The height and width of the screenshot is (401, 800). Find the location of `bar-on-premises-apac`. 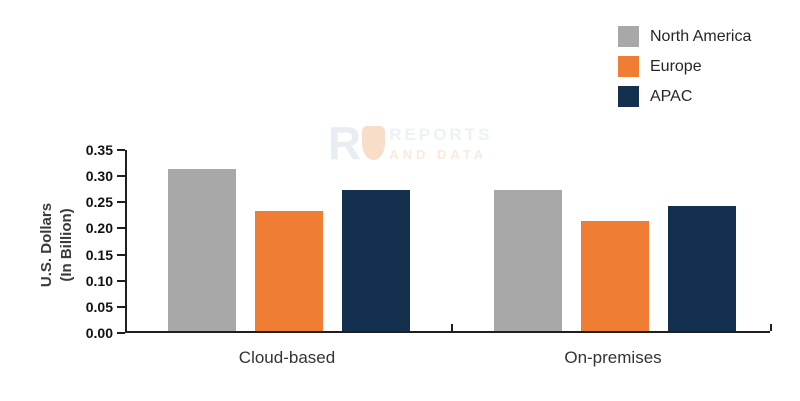

bar-on-premises-apac is located at coordinates (702, 268).